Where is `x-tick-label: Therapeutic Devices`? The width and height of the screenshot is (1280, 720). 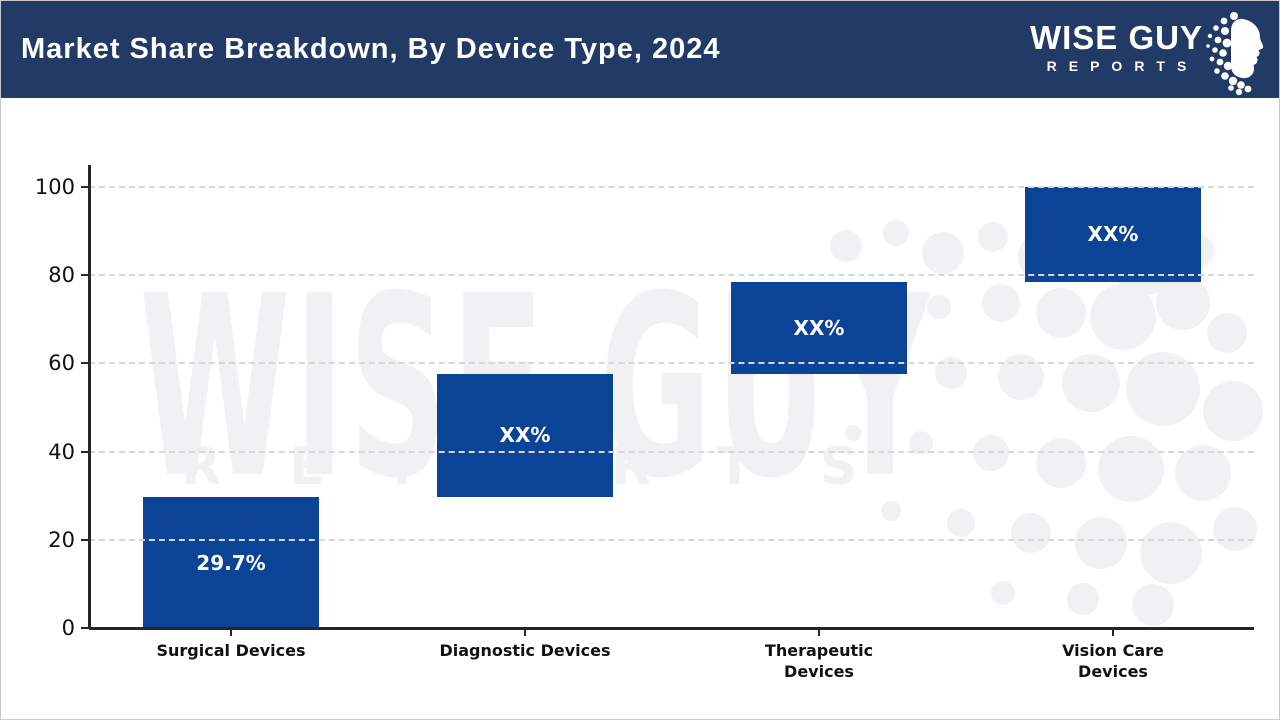 x-tick-label: Therapeutic Devices is located at coordinates (819, 661).